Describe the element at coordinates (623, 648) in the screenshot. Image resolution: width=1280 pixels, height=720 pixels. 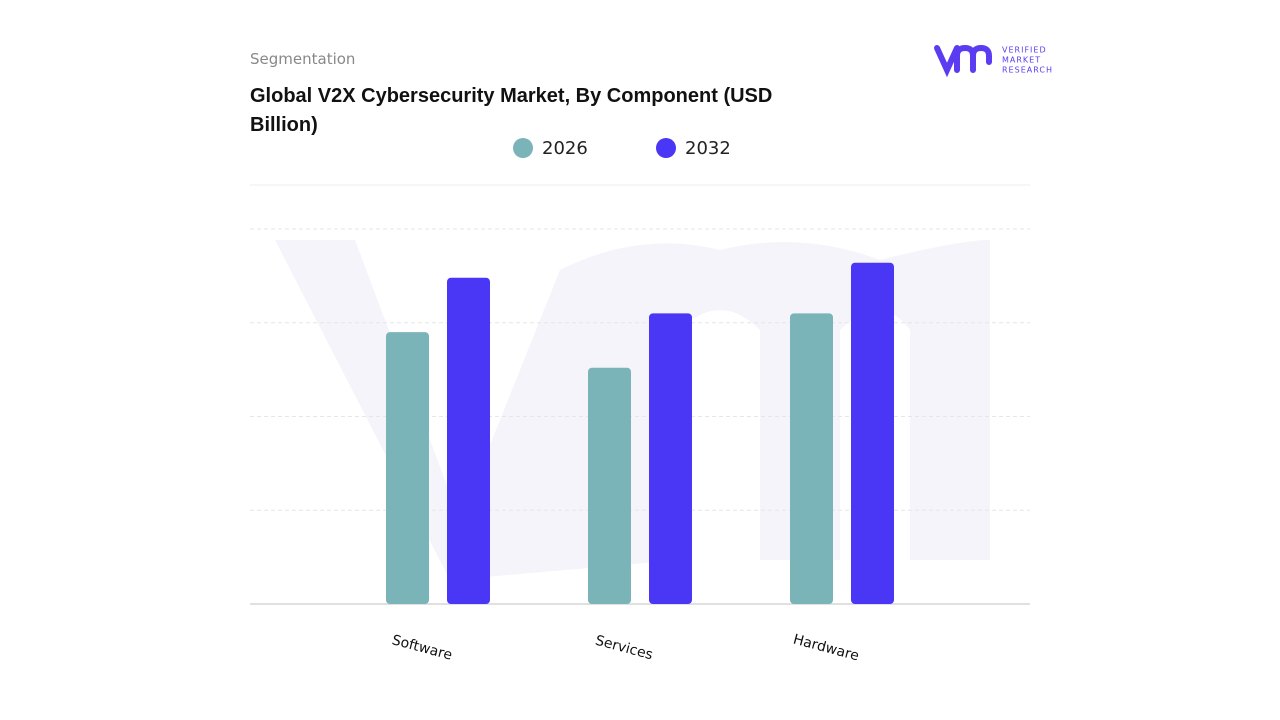
I see `x-tick-label: Services` at that location.